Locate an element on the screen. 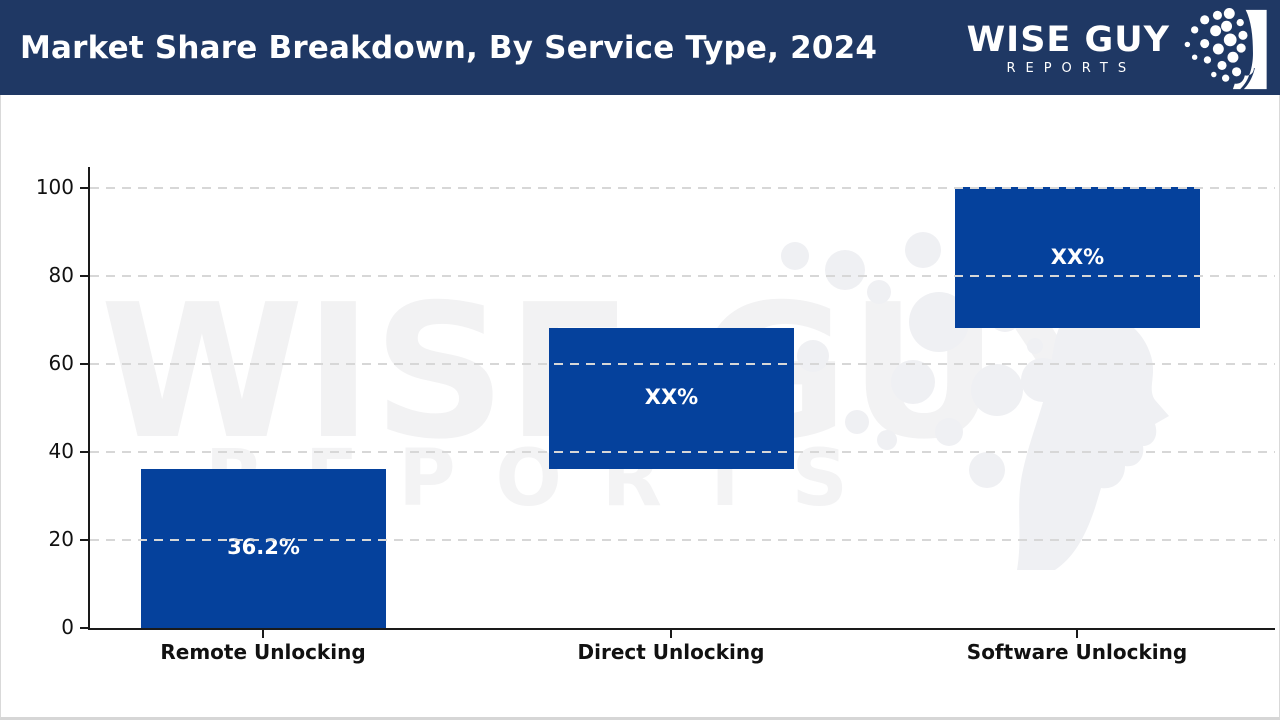  logo-wordmark: WISE GUY REPORTS is located at coordinates (1068, 47).